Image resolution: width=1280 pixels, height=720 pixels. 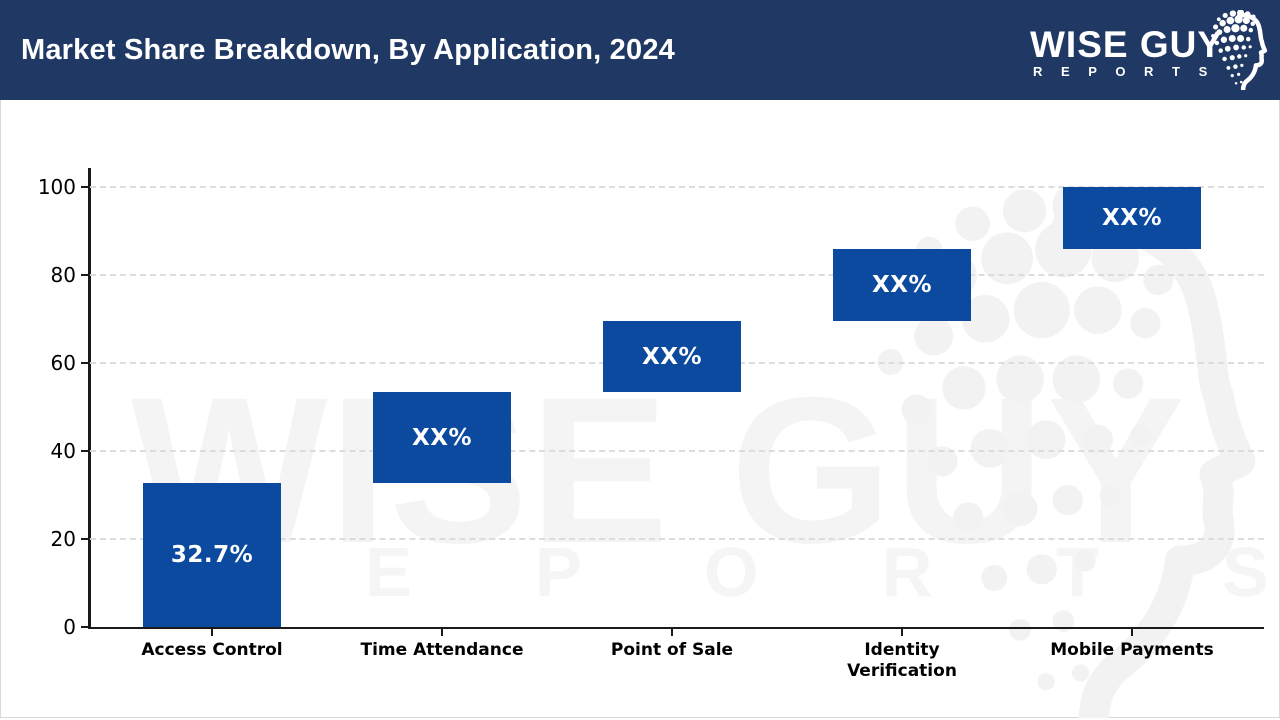 I want to click on x-tick-label: Mobile Payments, so click(x=1132, y=650).